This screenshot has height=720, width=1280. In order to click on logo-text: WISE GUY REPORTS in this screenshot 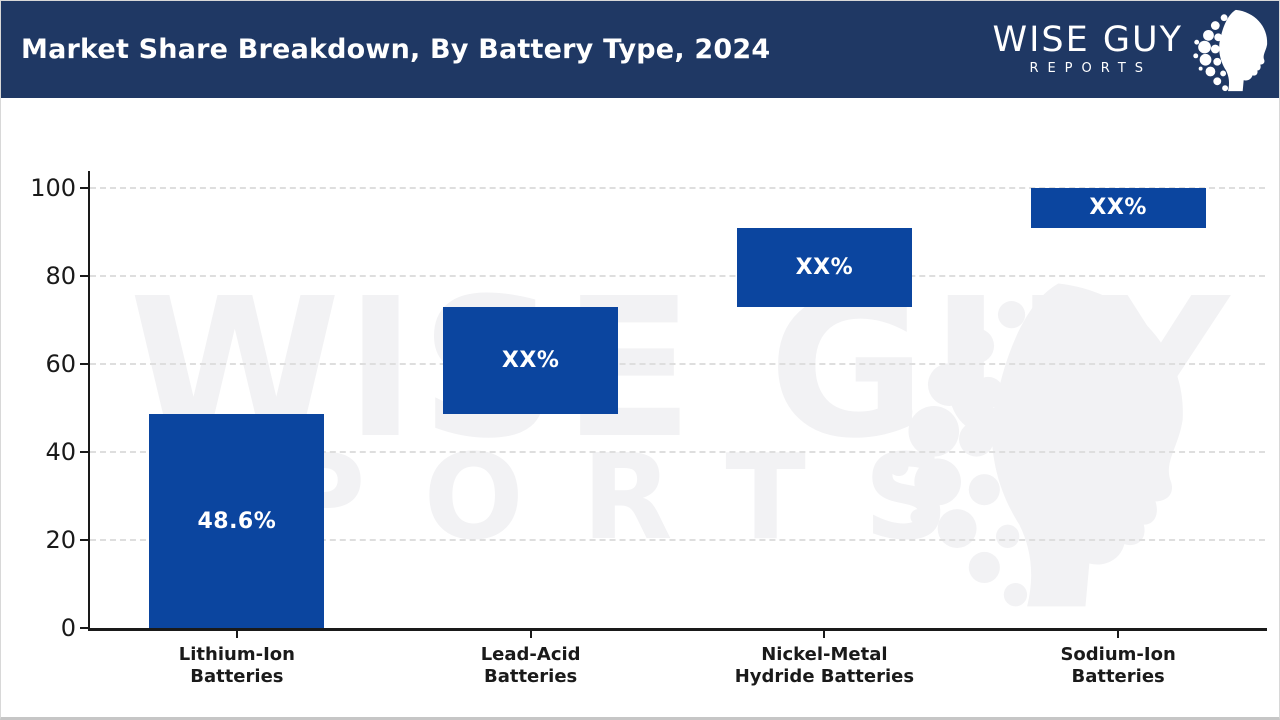, I will do `click(1087, 48)`.